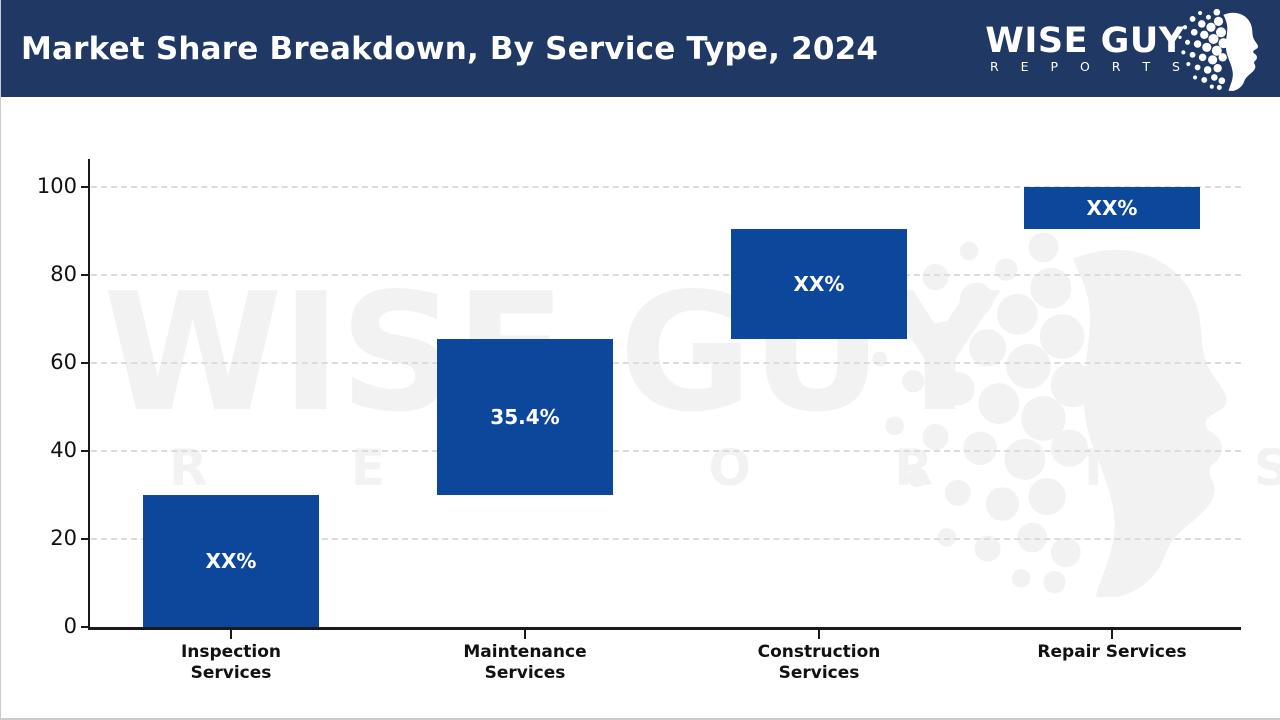  I want to click on bar: 35.4%, so click(525, 417).